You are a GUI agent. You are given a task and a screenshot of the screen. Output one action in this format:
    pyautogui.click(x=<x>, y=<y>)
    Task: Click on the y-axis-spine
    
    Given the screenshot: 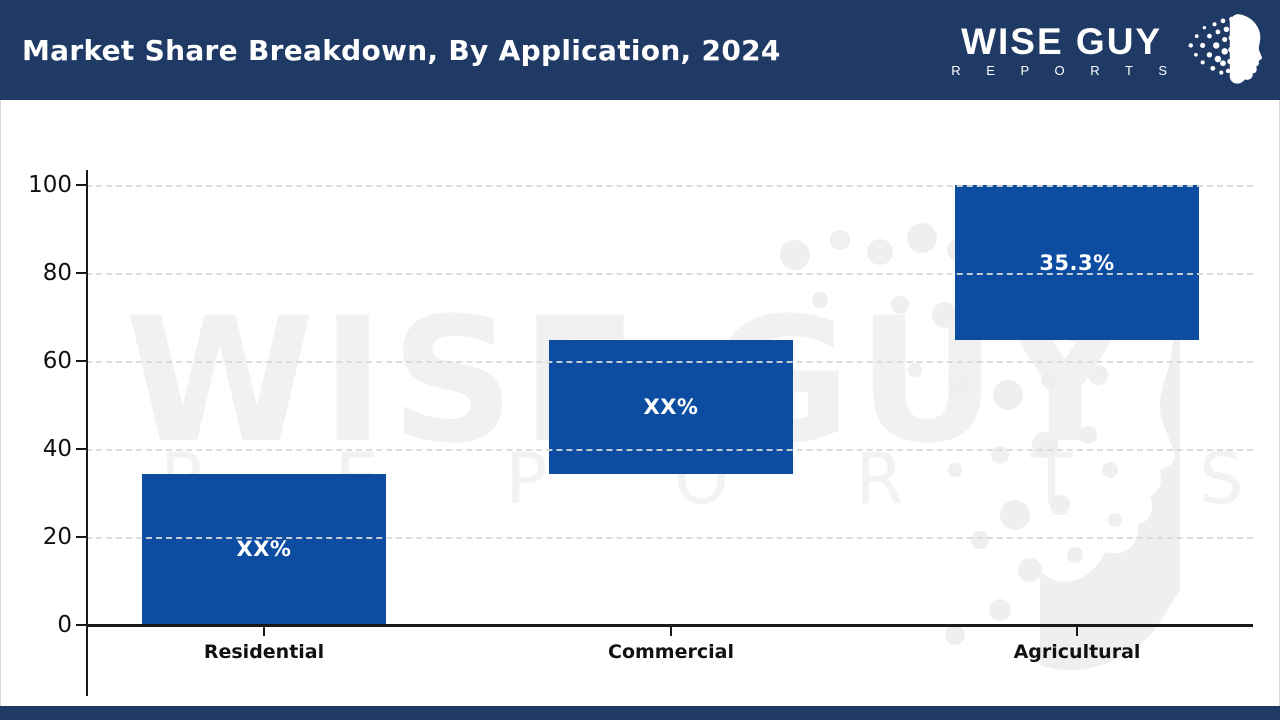 What is the action you would take?
    pyautogui.click(x=87, y=433)
    